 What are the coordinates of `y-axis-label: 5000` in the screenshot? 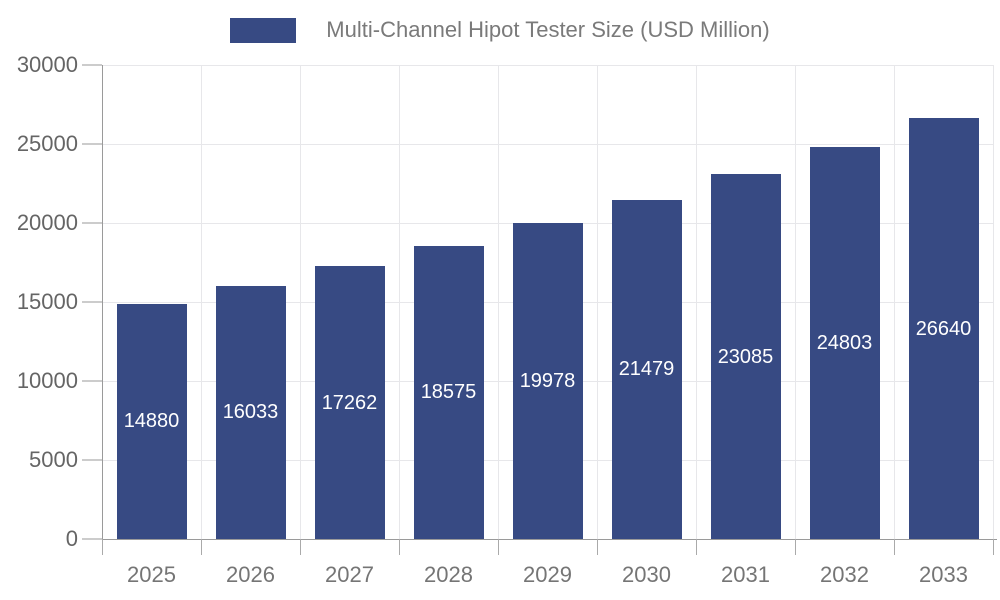 It's located at (53, 459).